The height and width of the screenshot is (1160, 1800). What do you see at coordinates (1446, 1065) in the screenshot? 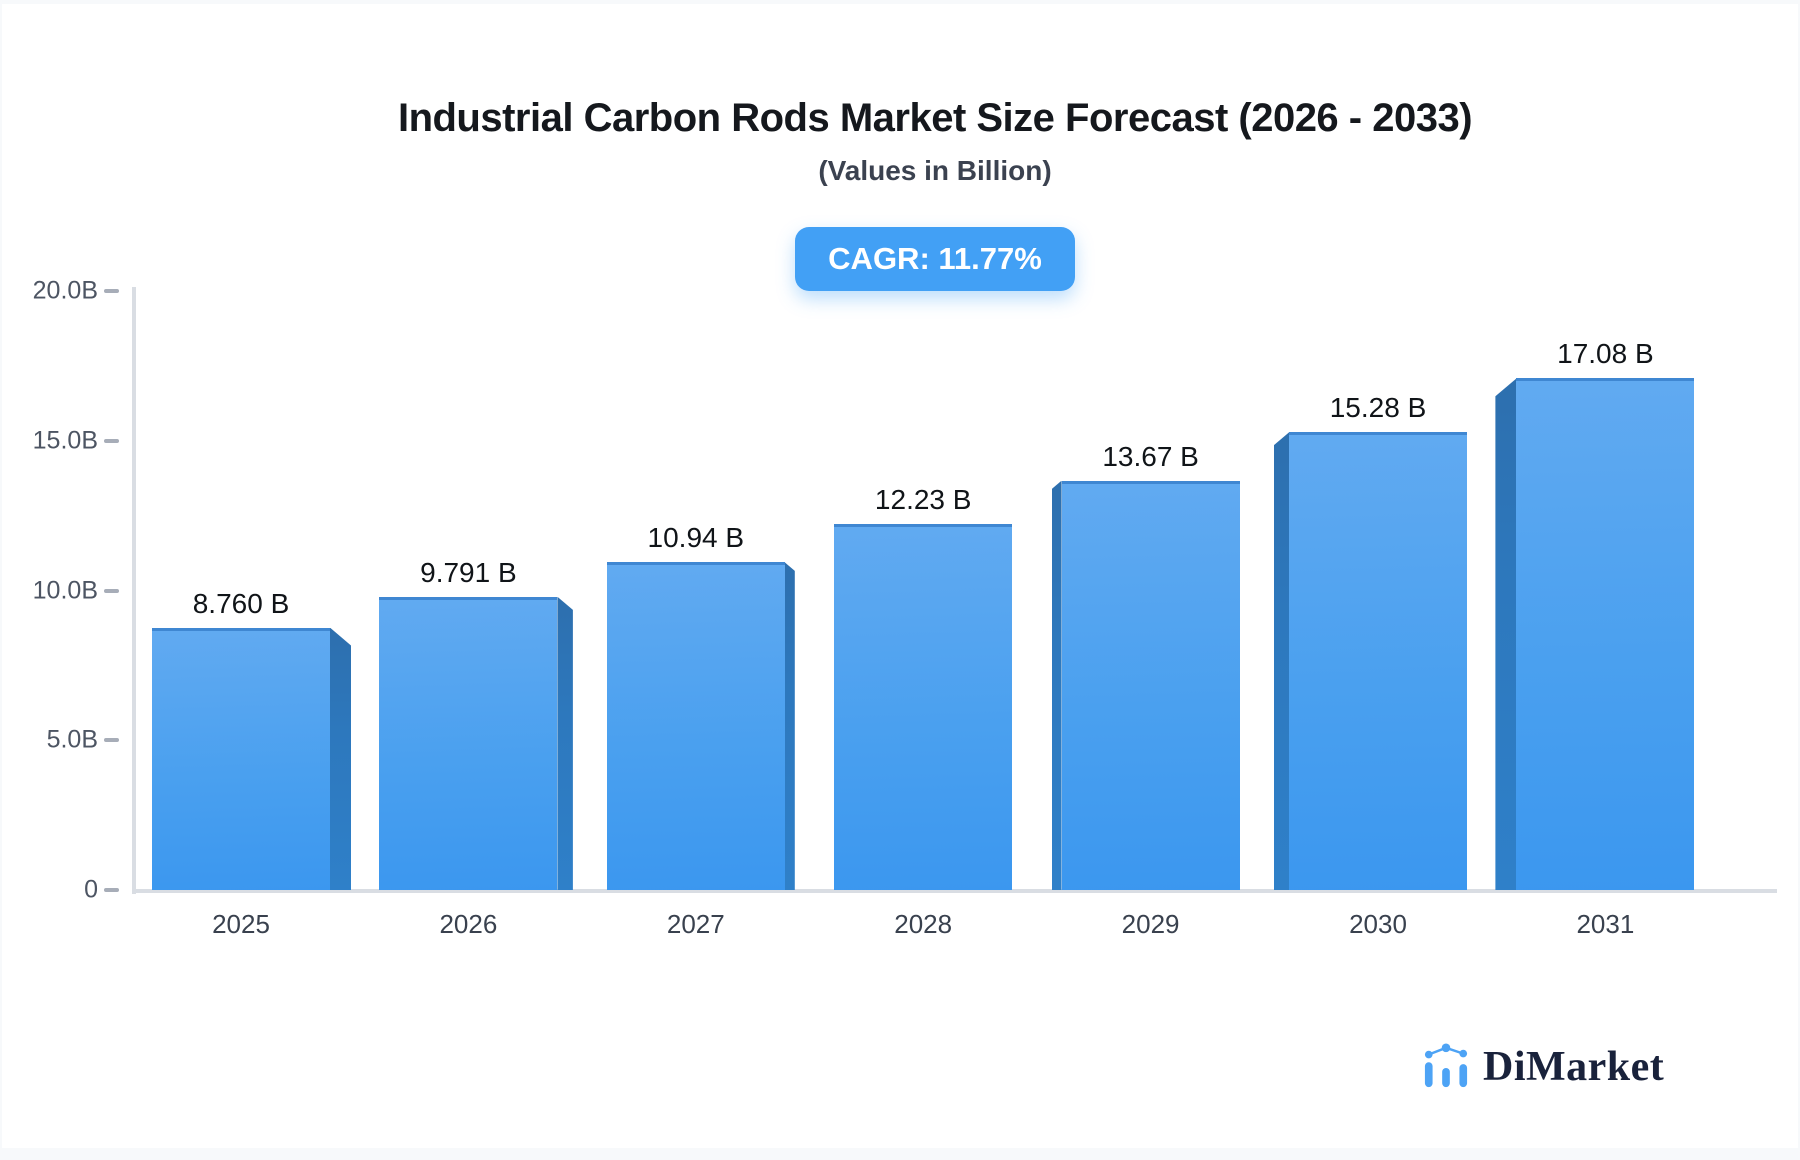
I see `bar-chart-icon` at bounding box center [1446, 1065].